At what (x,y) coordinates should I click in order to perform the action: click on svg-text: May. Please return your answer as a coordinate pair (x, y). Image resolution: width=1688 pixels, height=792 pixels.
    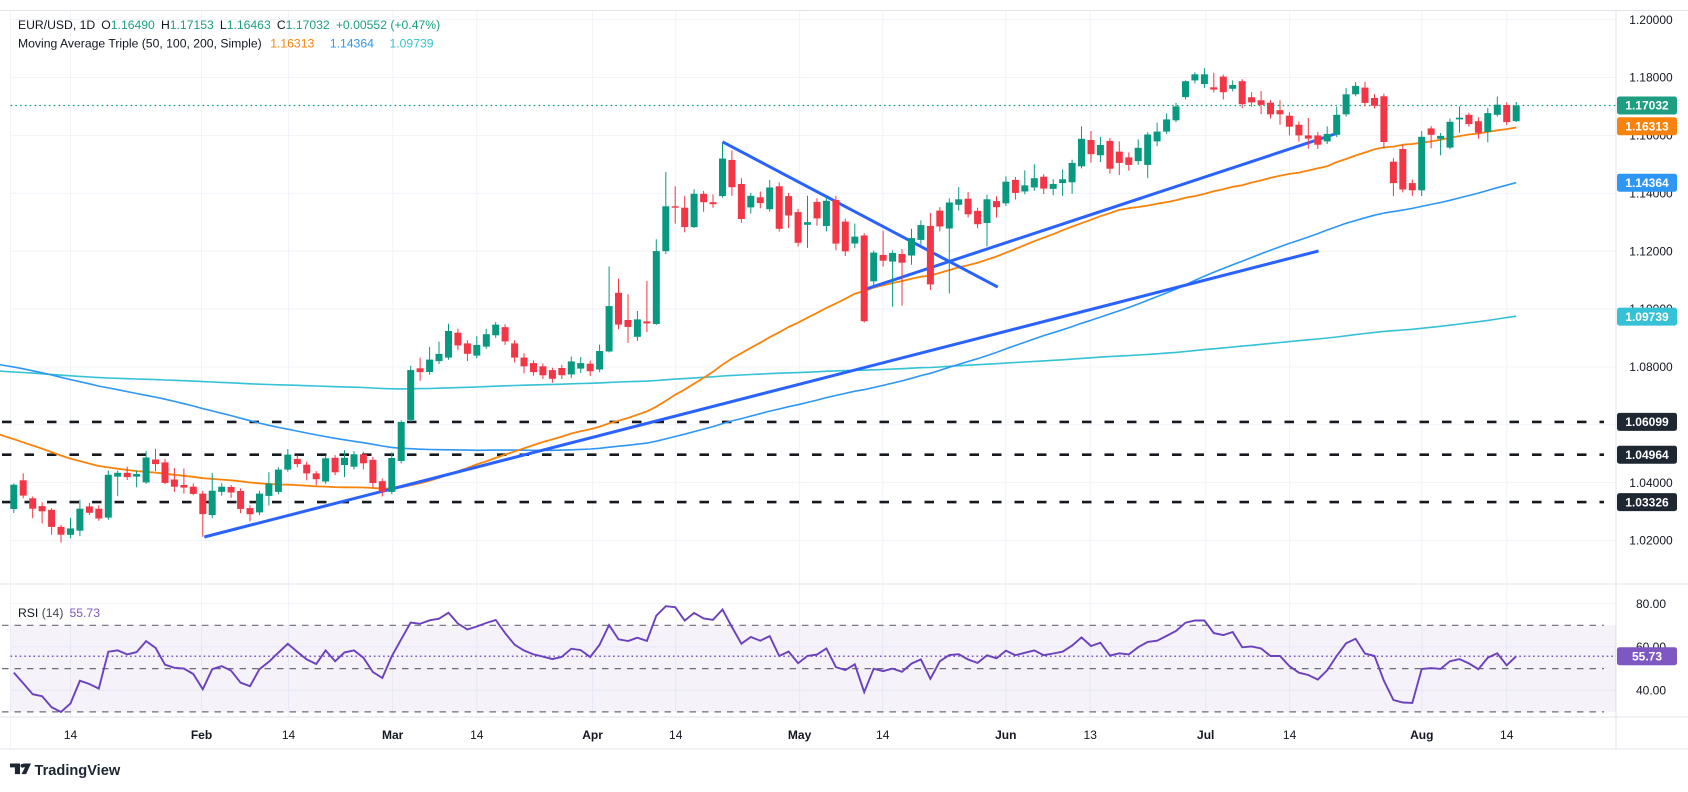
    Looking at the image, I should click on (800, 735).